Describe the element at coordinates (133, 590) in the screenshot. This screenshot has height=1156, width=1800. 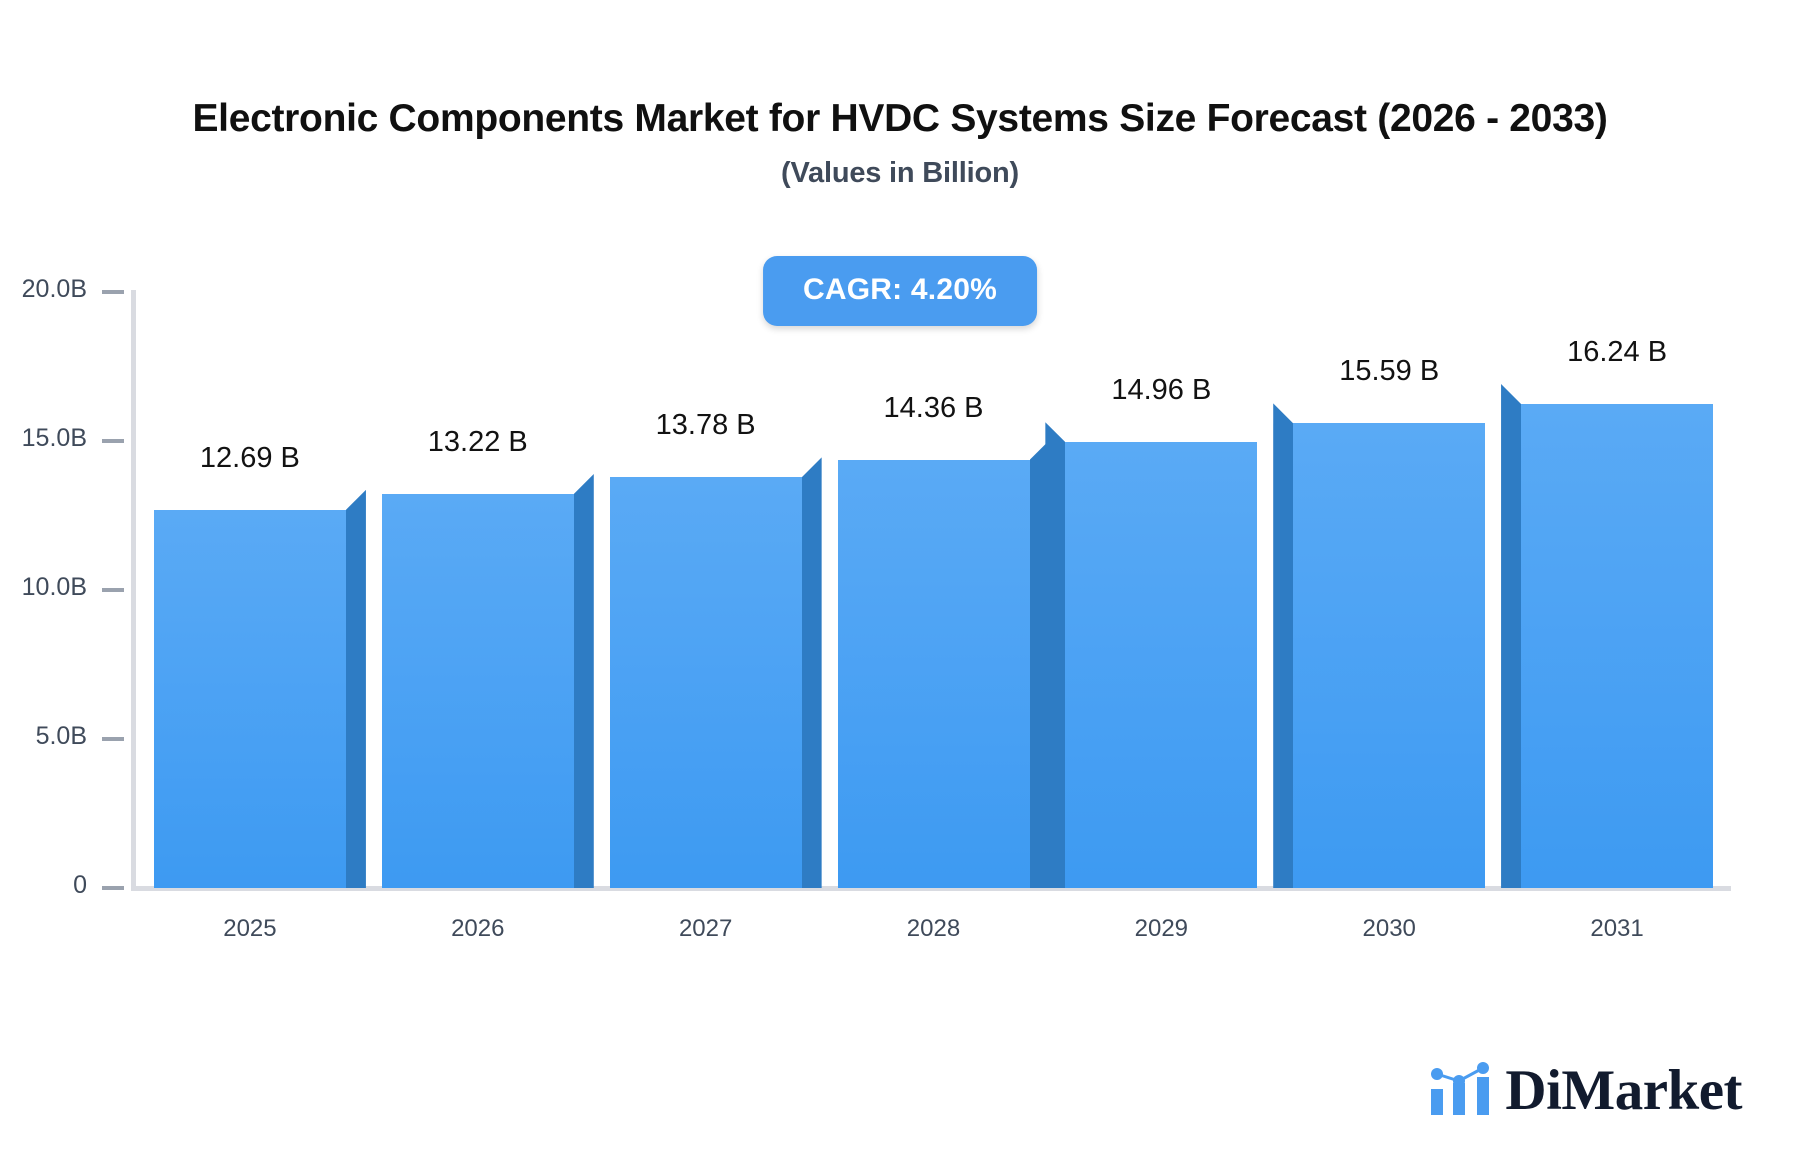
I see `y-axis-line` at that location.